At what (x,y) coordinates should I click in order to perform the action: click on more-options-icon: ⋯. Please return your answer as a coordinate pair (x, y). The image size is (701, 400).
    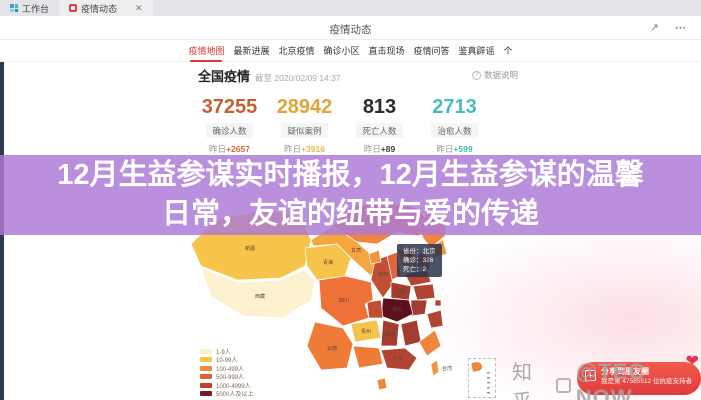
    Looking at the image, I should click on (681, 28).